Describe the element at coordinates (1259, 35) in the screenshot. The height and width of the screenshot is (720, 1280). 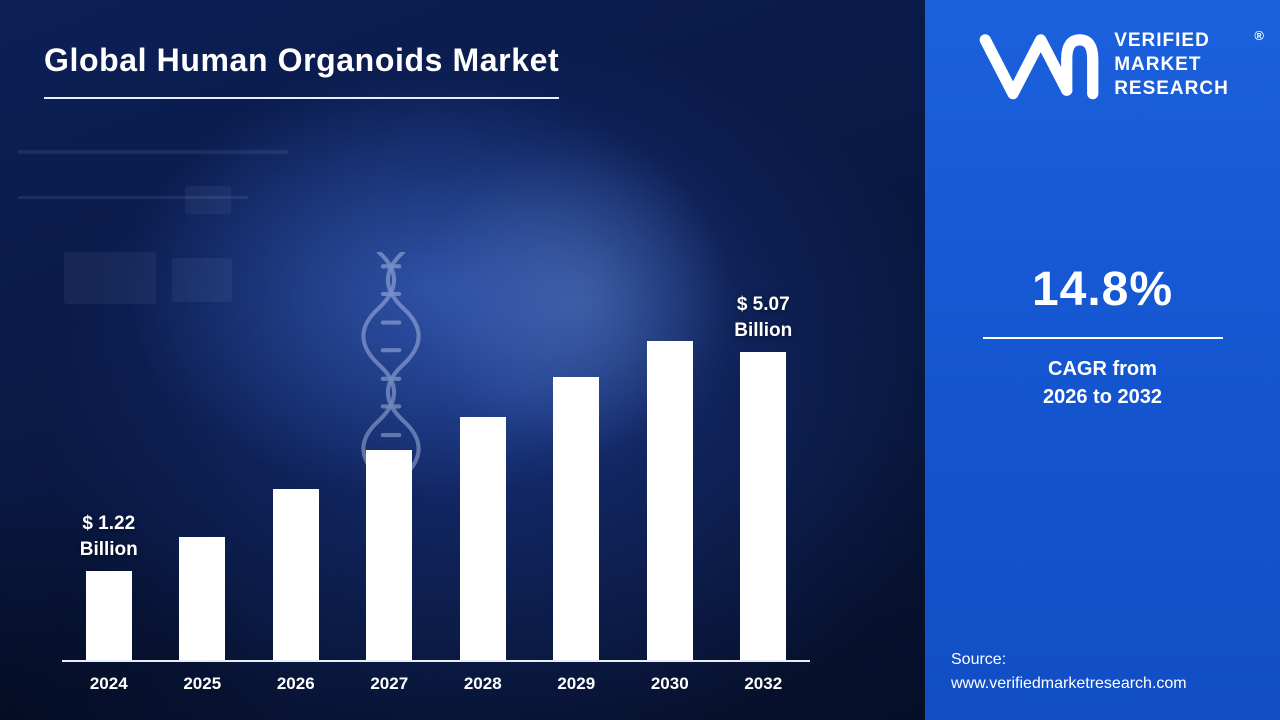
I see `registered-trademark-icon: ®` at that location.